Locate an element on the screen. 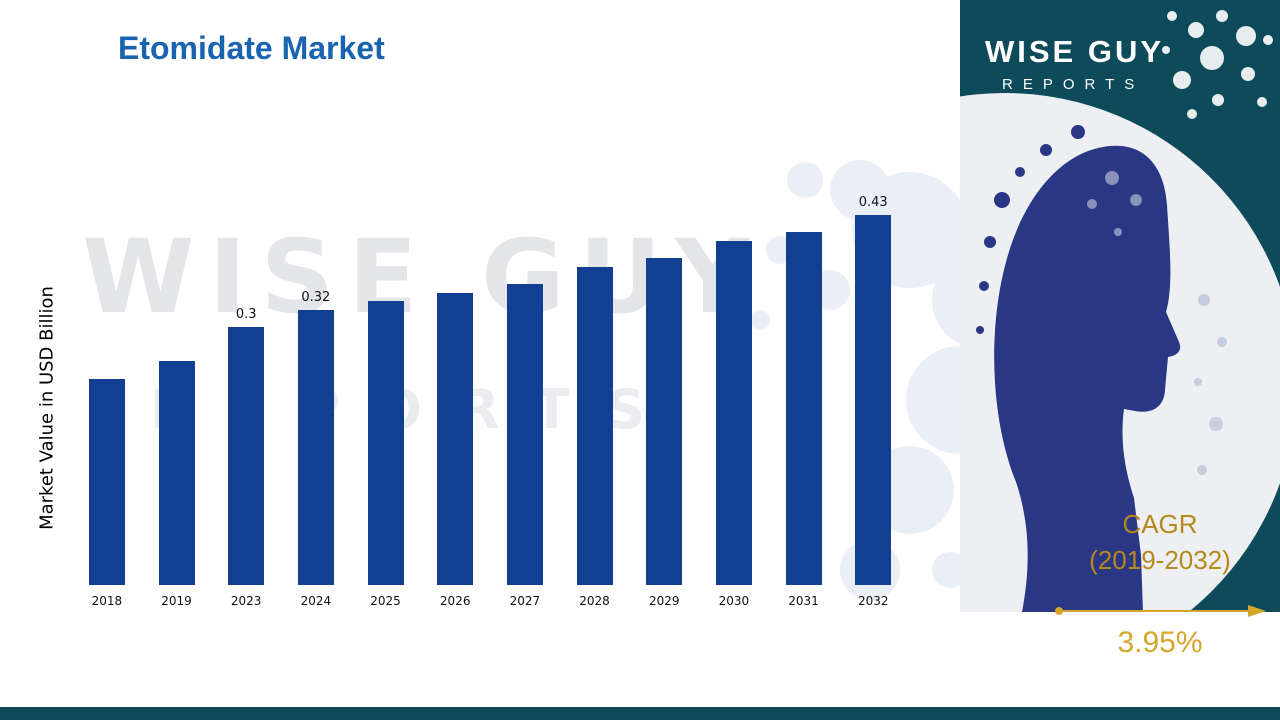  x-tick-label: 2018 is located at coordinates (107, 601).